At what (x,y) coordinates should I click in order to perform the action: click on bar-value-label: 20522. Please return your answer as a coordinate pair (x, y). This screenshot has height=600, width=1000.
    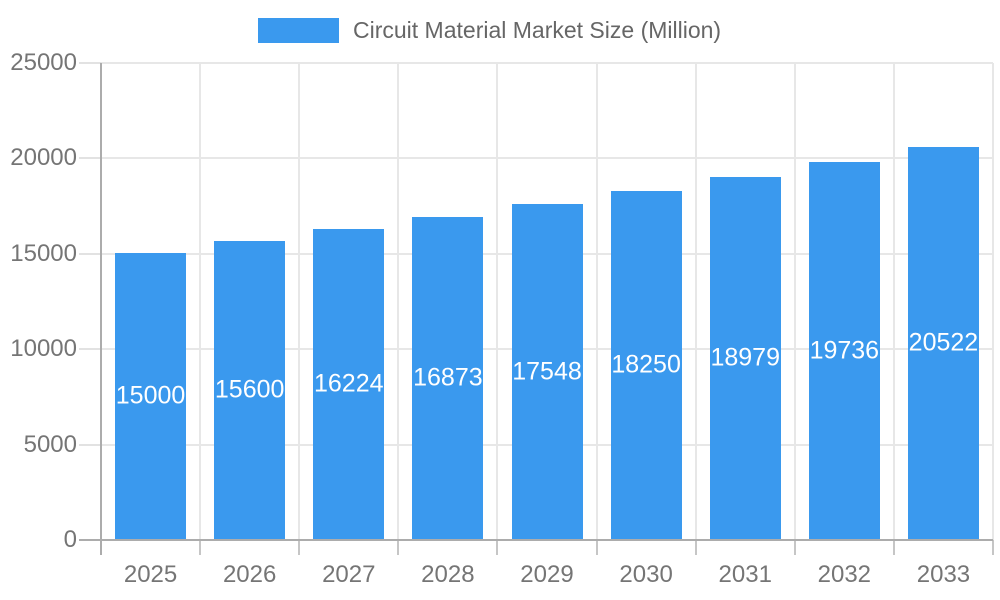
    Looking at the image, I should click on (943, 342).